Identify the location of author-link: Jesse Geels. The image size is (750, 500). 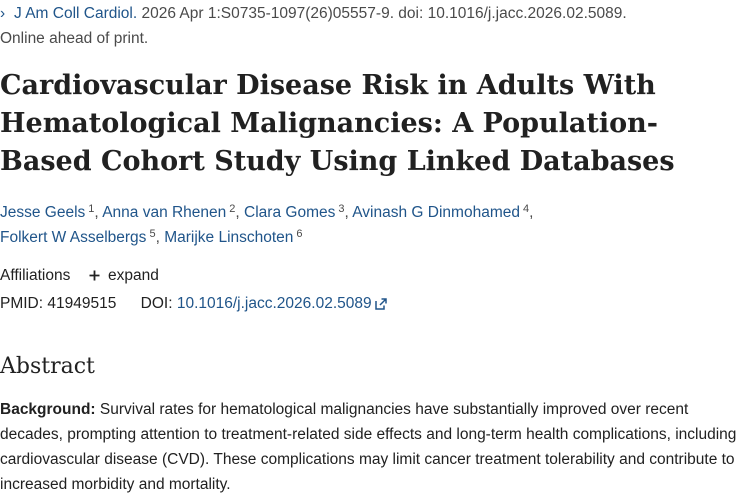
(43, 212).